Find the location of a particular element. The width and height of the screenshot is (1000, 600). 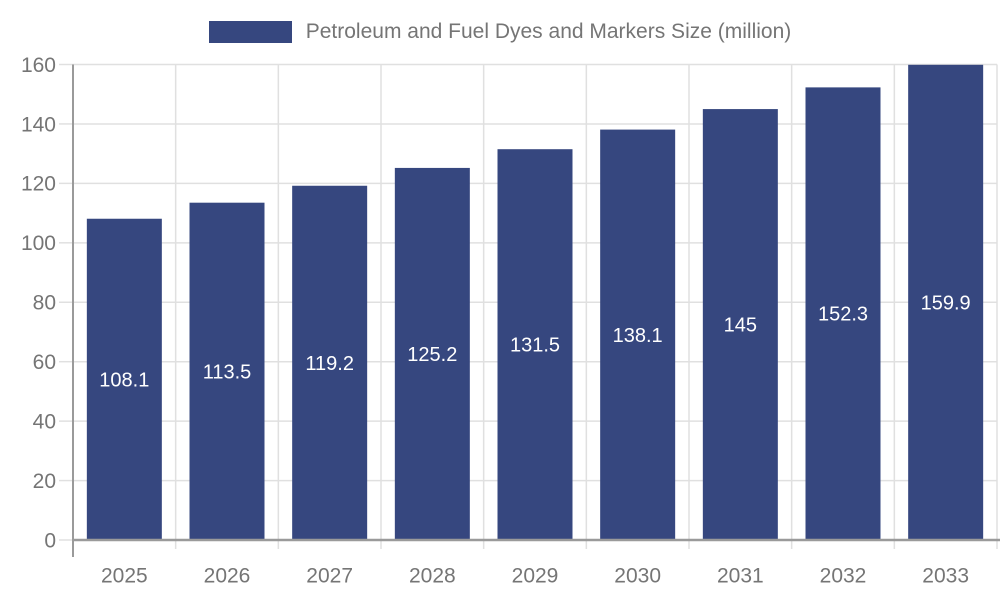

bar-value-label: 138.1 is located at coordinates (638, 336).